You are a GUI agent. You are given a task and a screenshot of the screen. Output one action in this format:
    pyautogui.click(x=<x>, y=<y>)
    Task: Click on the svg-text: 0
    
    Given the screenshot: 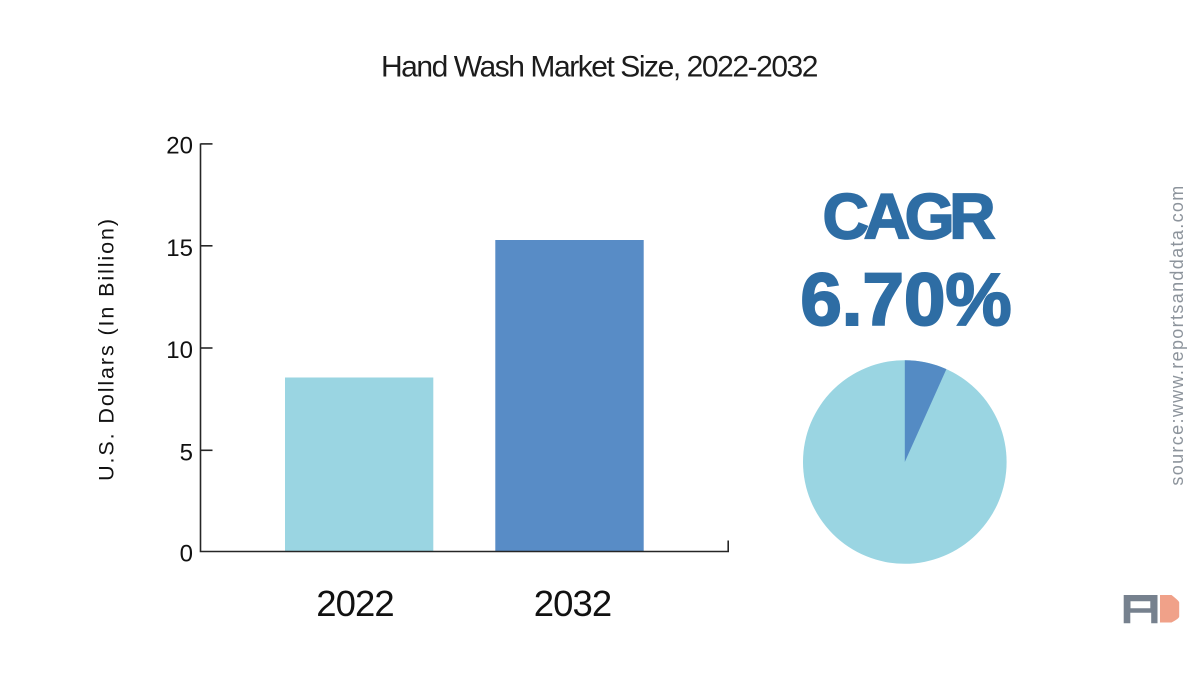 What is the action you would take?
    pyautogui.click(x=186, y=554)
    